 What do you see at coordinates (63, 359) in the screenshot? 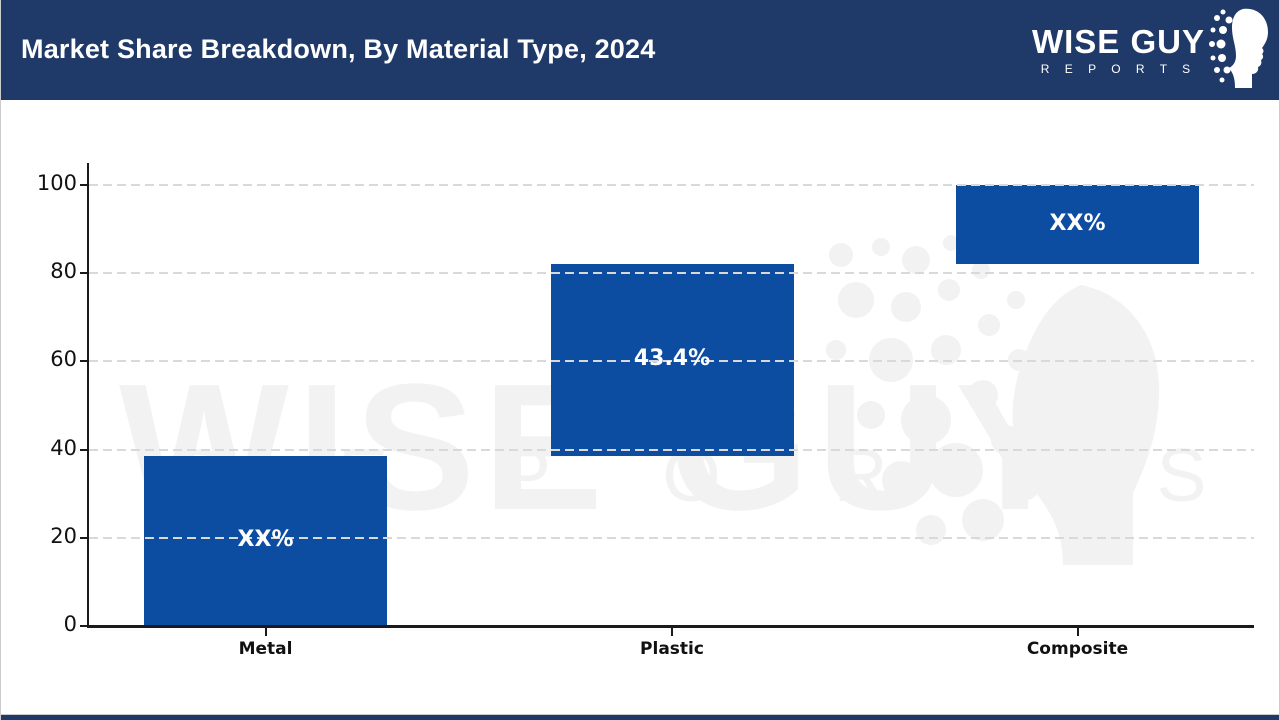
I see `y-axis-tick-label: 60` at bounding box center [63, 359].